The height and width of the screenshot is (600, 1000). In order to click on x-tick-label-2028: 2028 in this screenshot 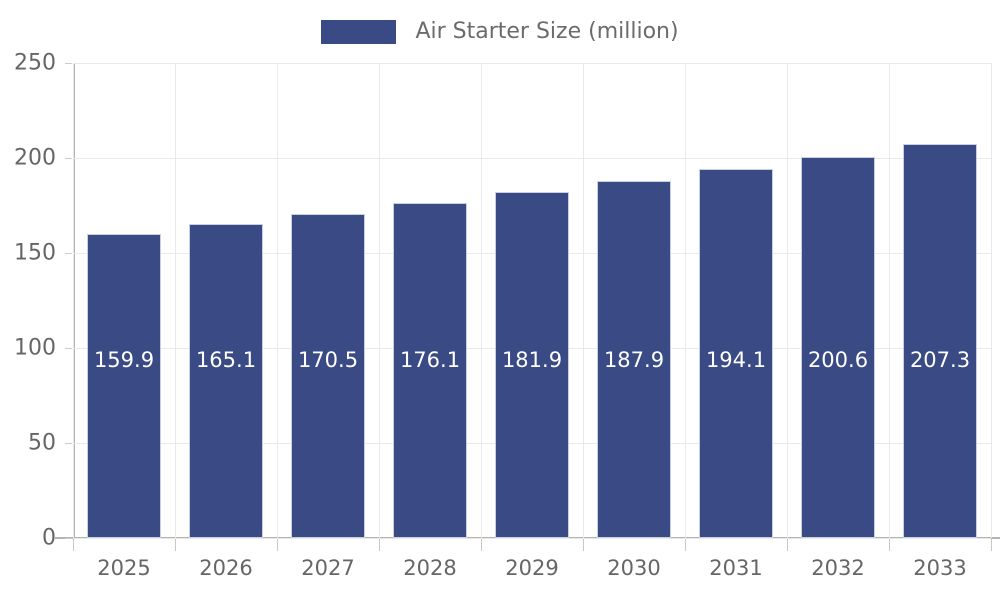, I will do `click(430, 568)`.